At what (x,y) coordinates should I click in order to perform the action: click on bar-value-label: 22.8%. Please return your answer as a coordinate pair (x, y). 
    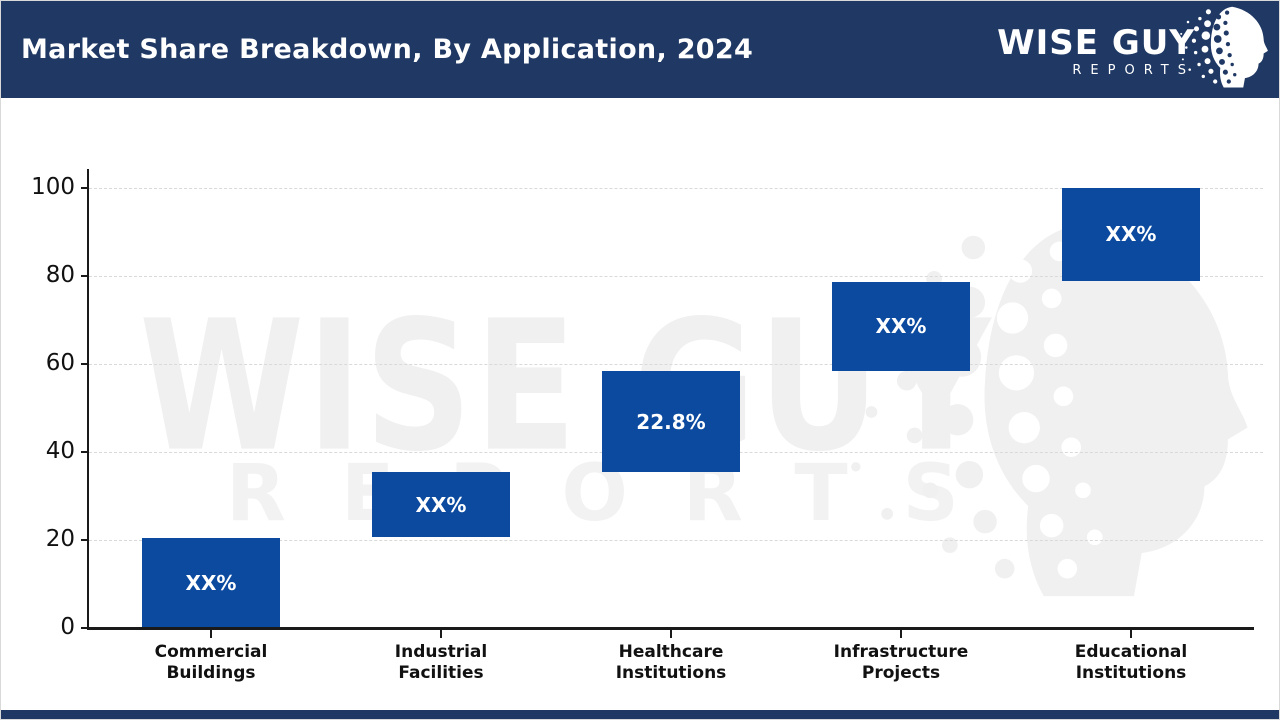
    Looking at the image, I should click on (671, 421).